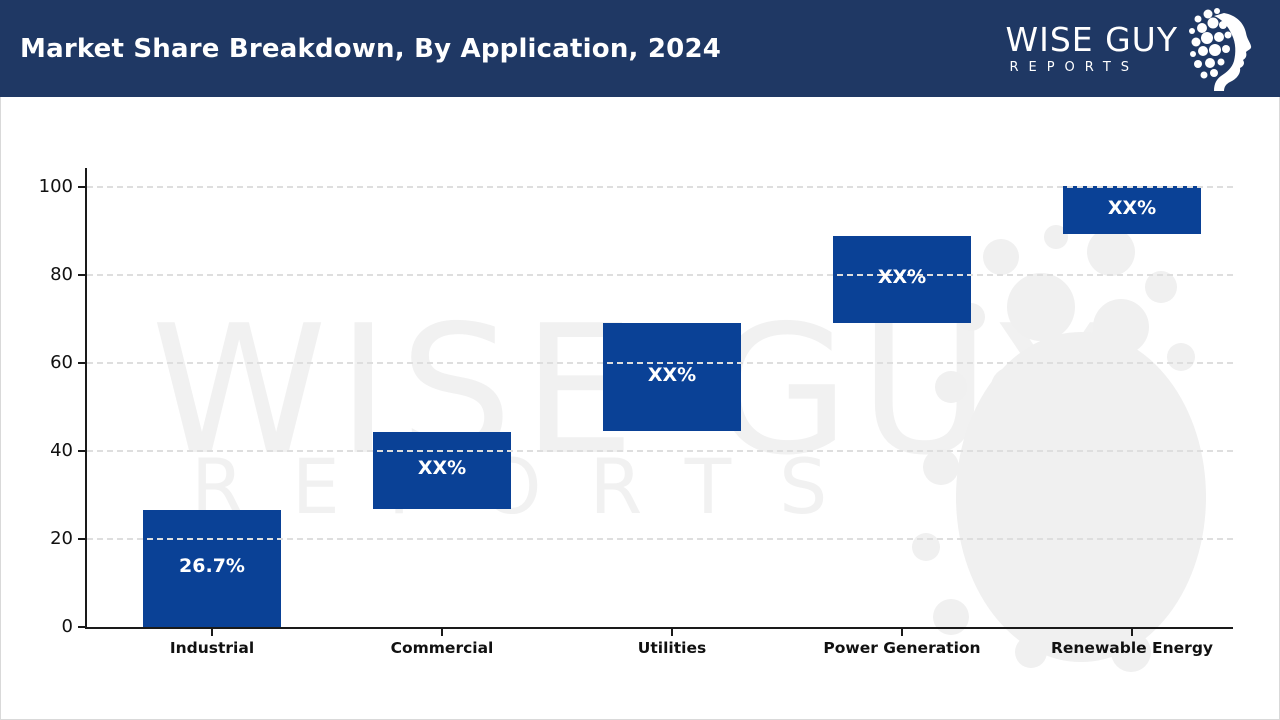 The height and width of the screenshot is (720, 1280). I want to click on bar-value-label-power-generation: XX%, so click(902, 277).